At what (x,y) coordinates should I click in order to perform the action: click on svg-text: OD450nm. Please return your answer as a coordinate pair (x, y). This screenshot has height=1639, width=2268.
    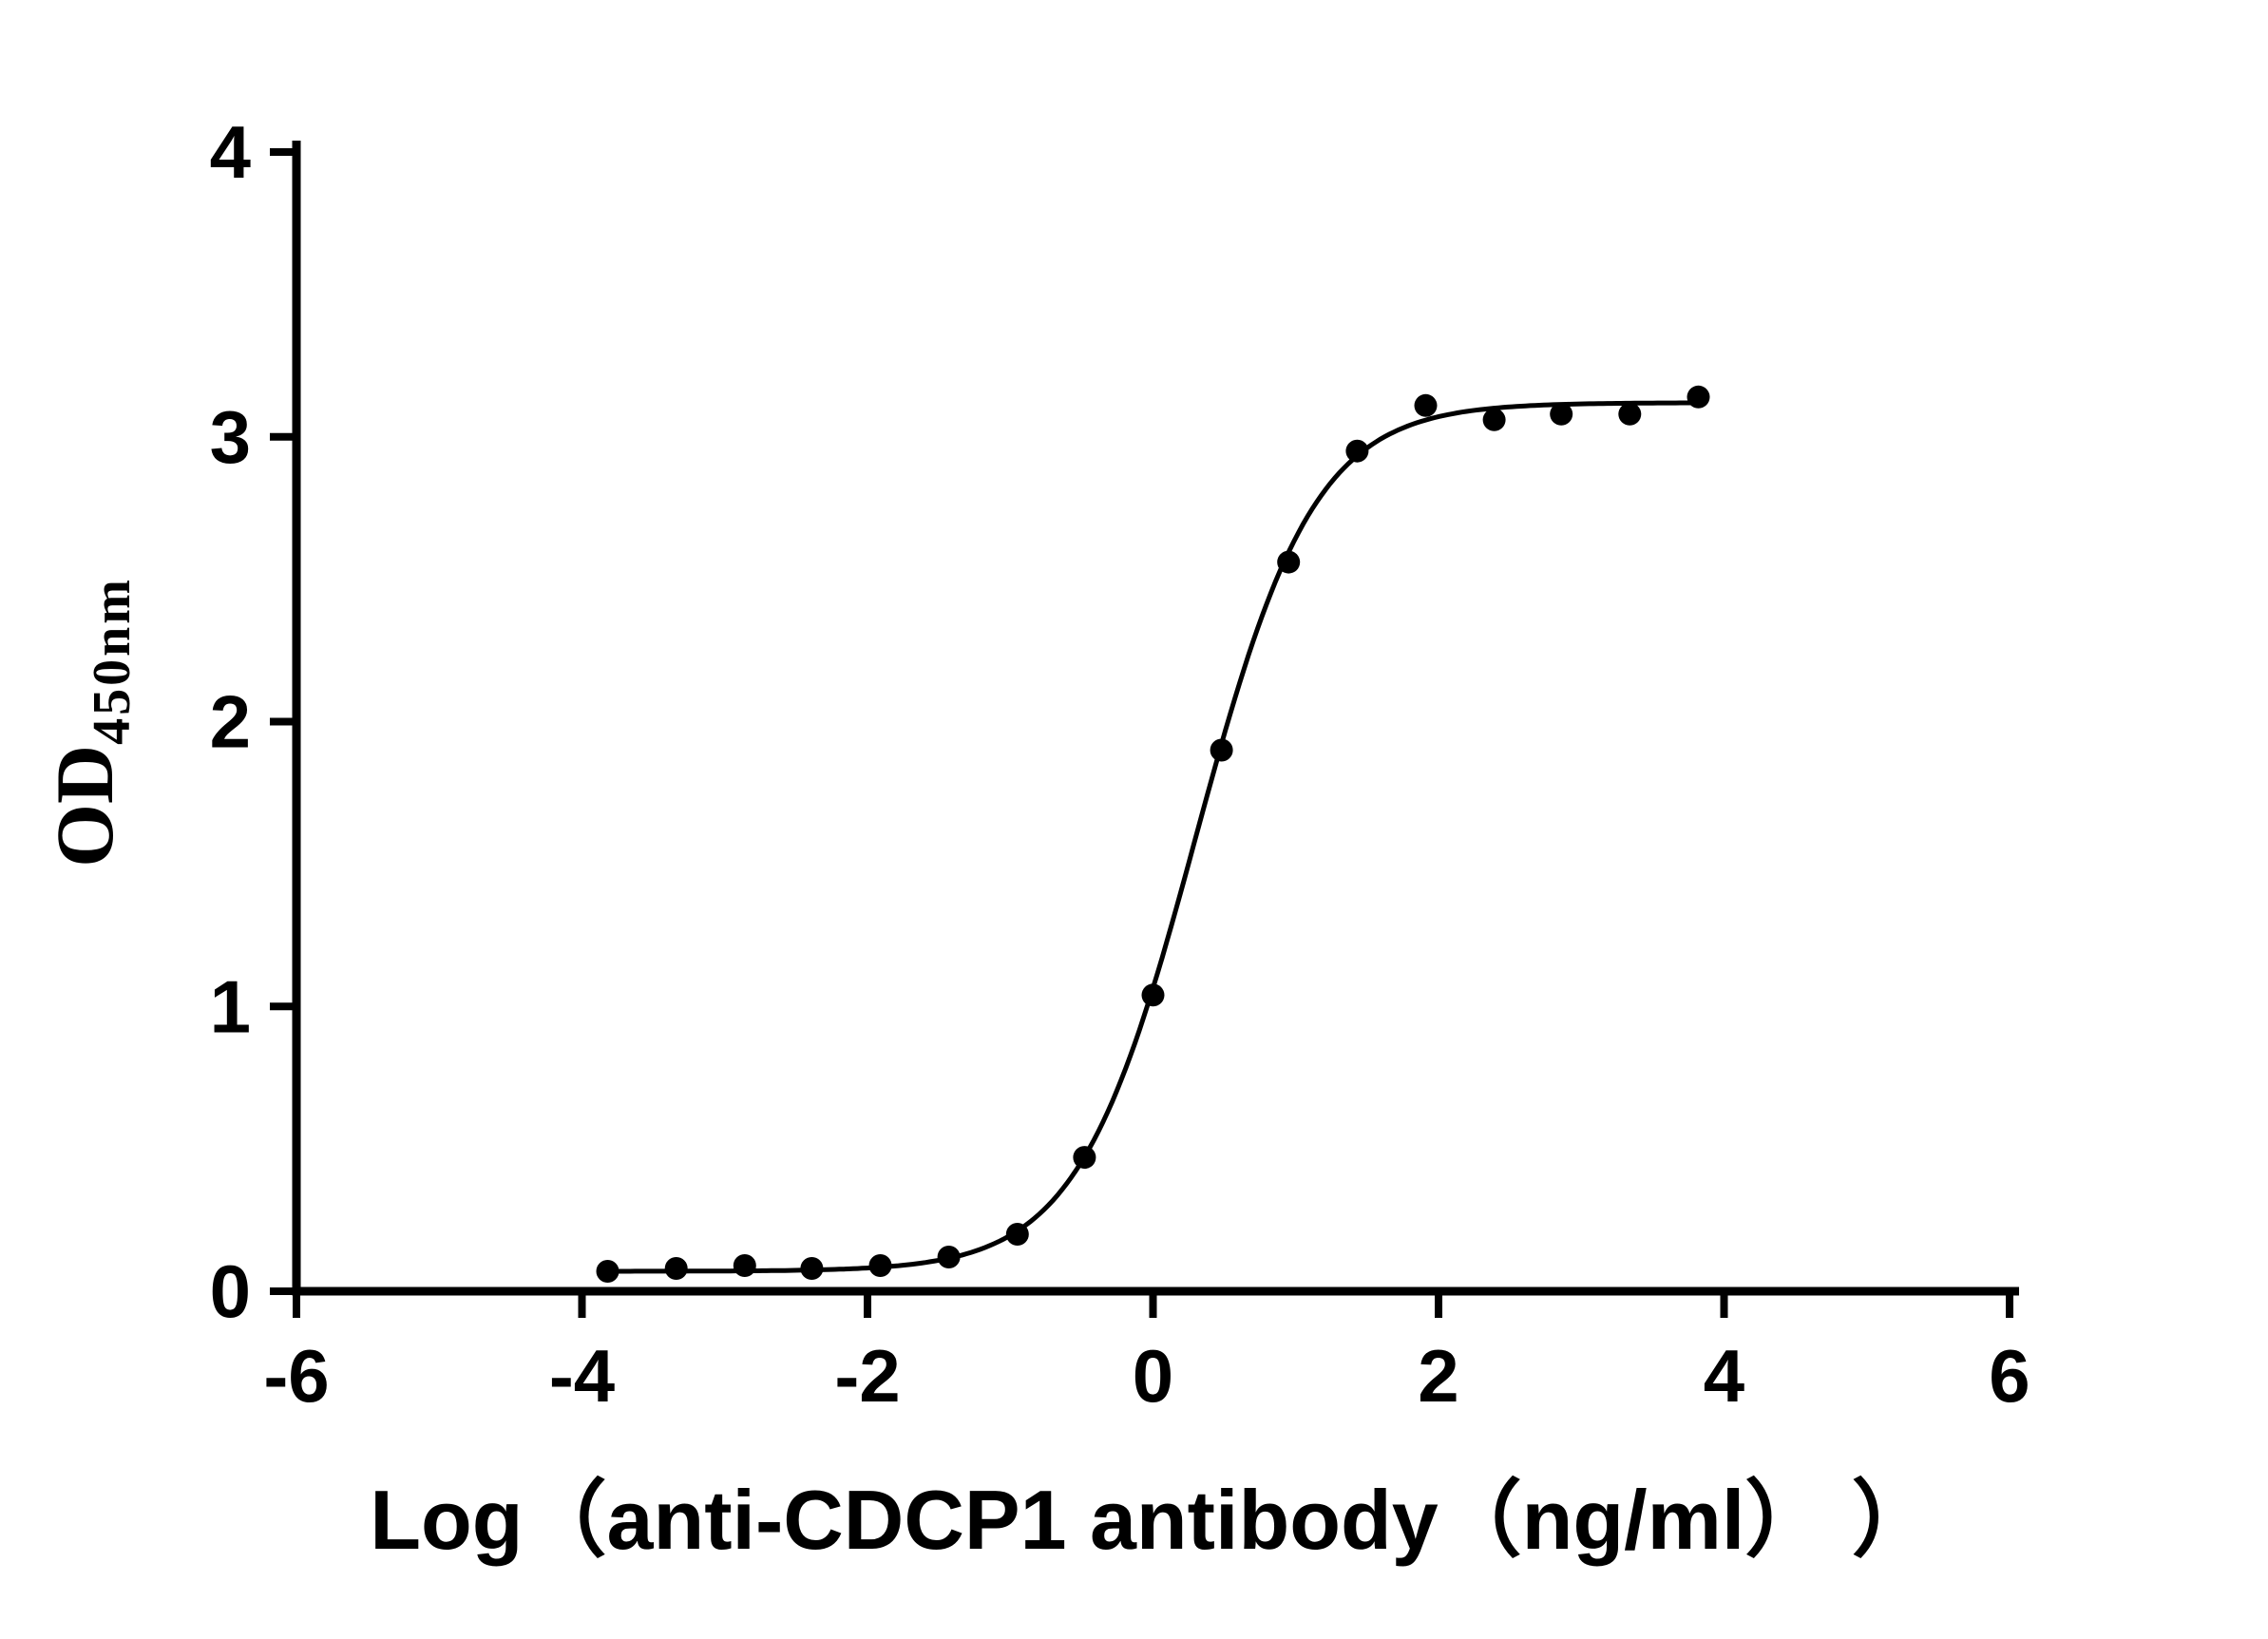
    Looking at the image, I should click on (90, 722).